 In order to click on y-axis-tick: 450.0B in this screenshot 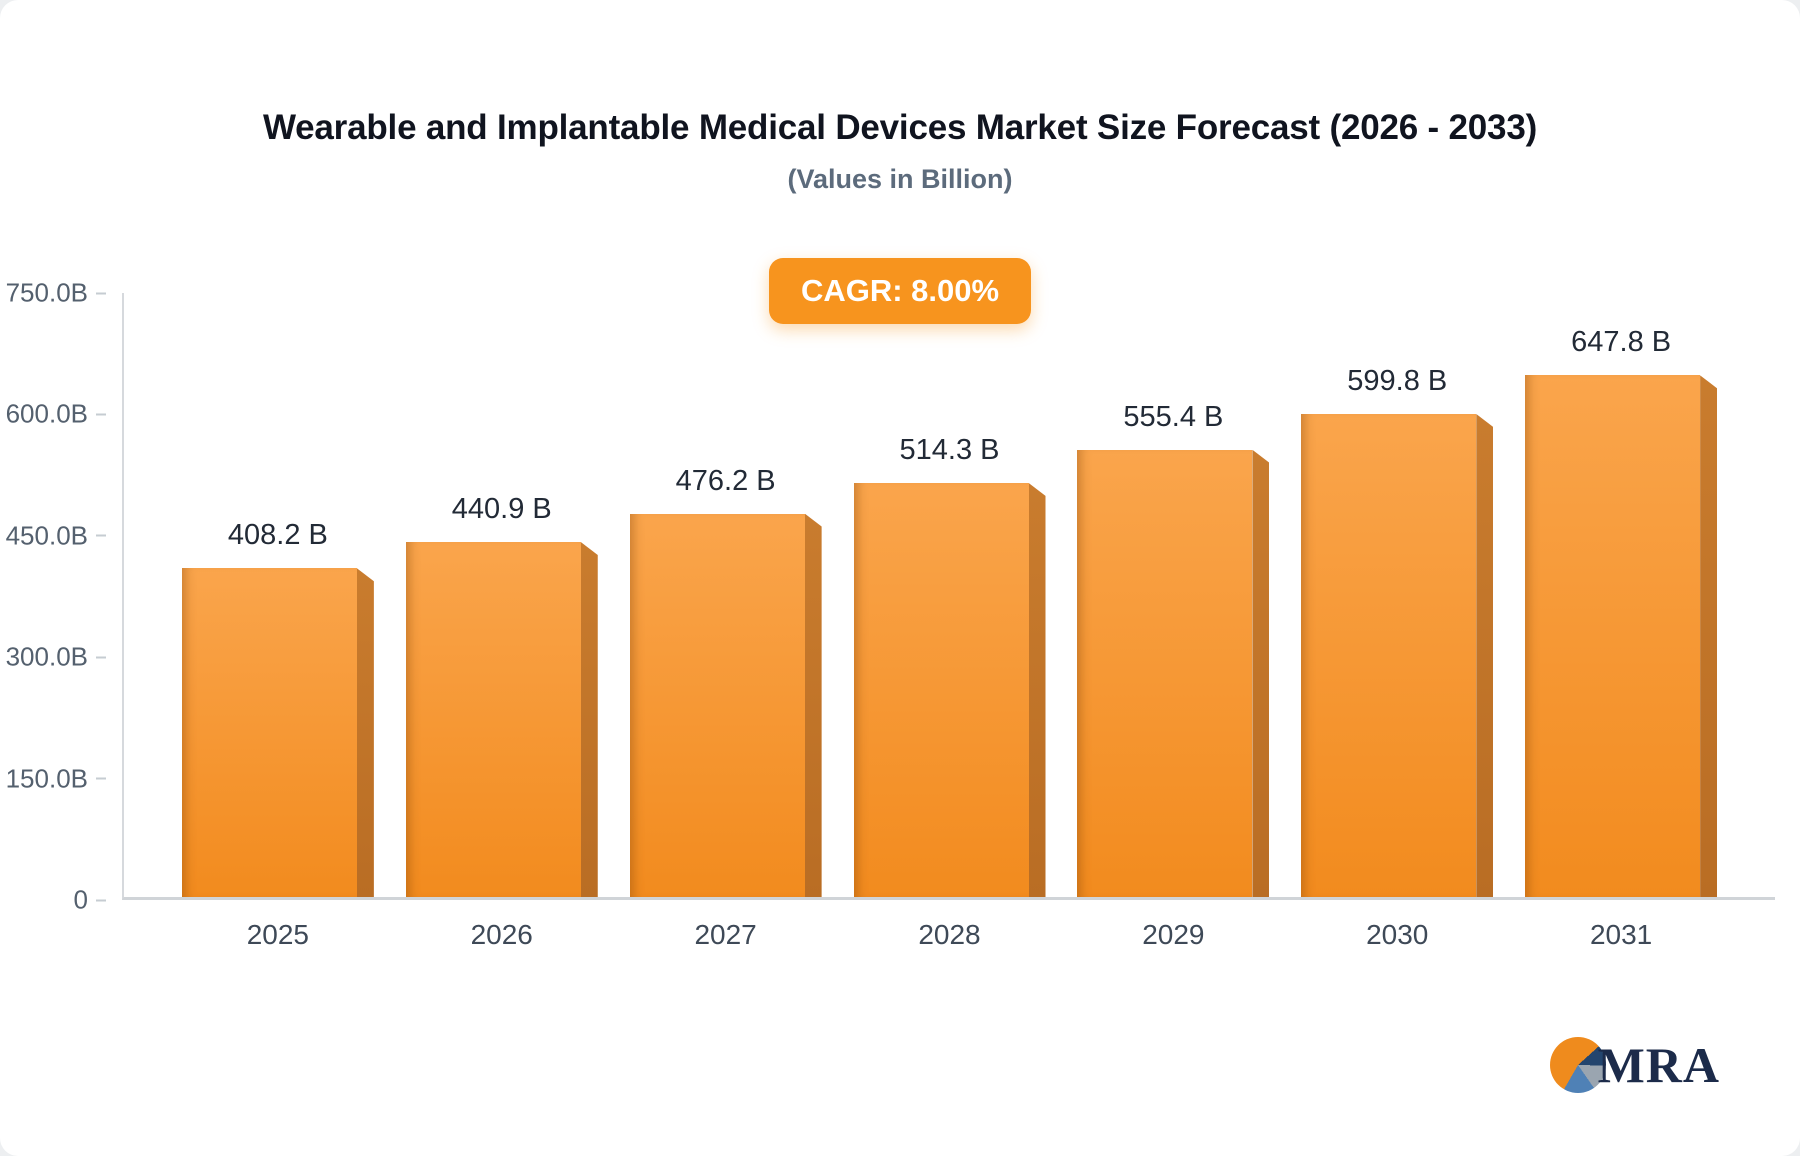, I will do `click(56, 535)`.